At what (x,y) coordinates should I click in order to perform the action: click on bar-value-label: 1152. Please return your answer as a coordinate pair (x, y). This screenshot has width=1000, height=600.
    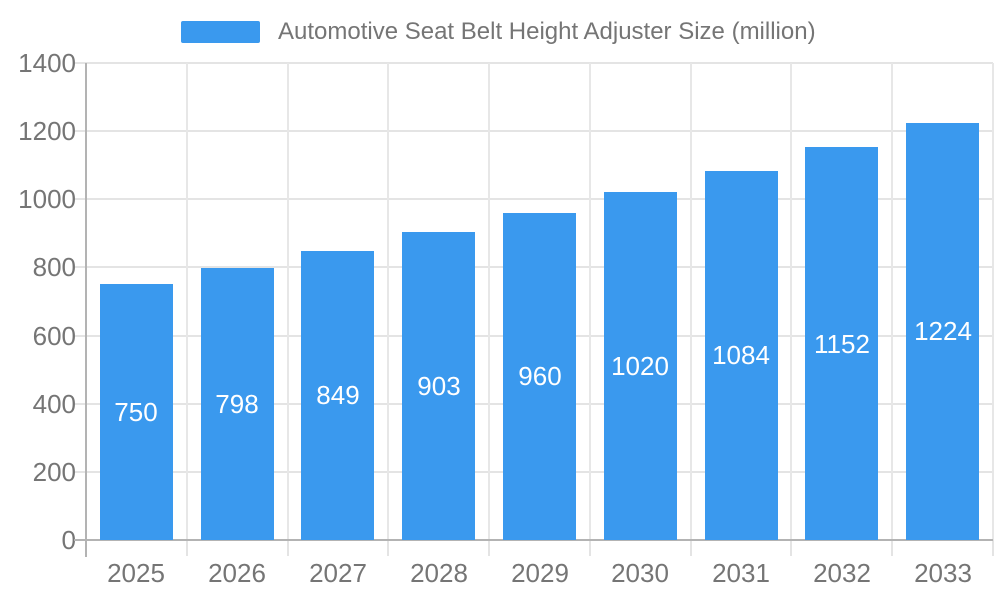
    Looking at the image, I should click on (842, 344).